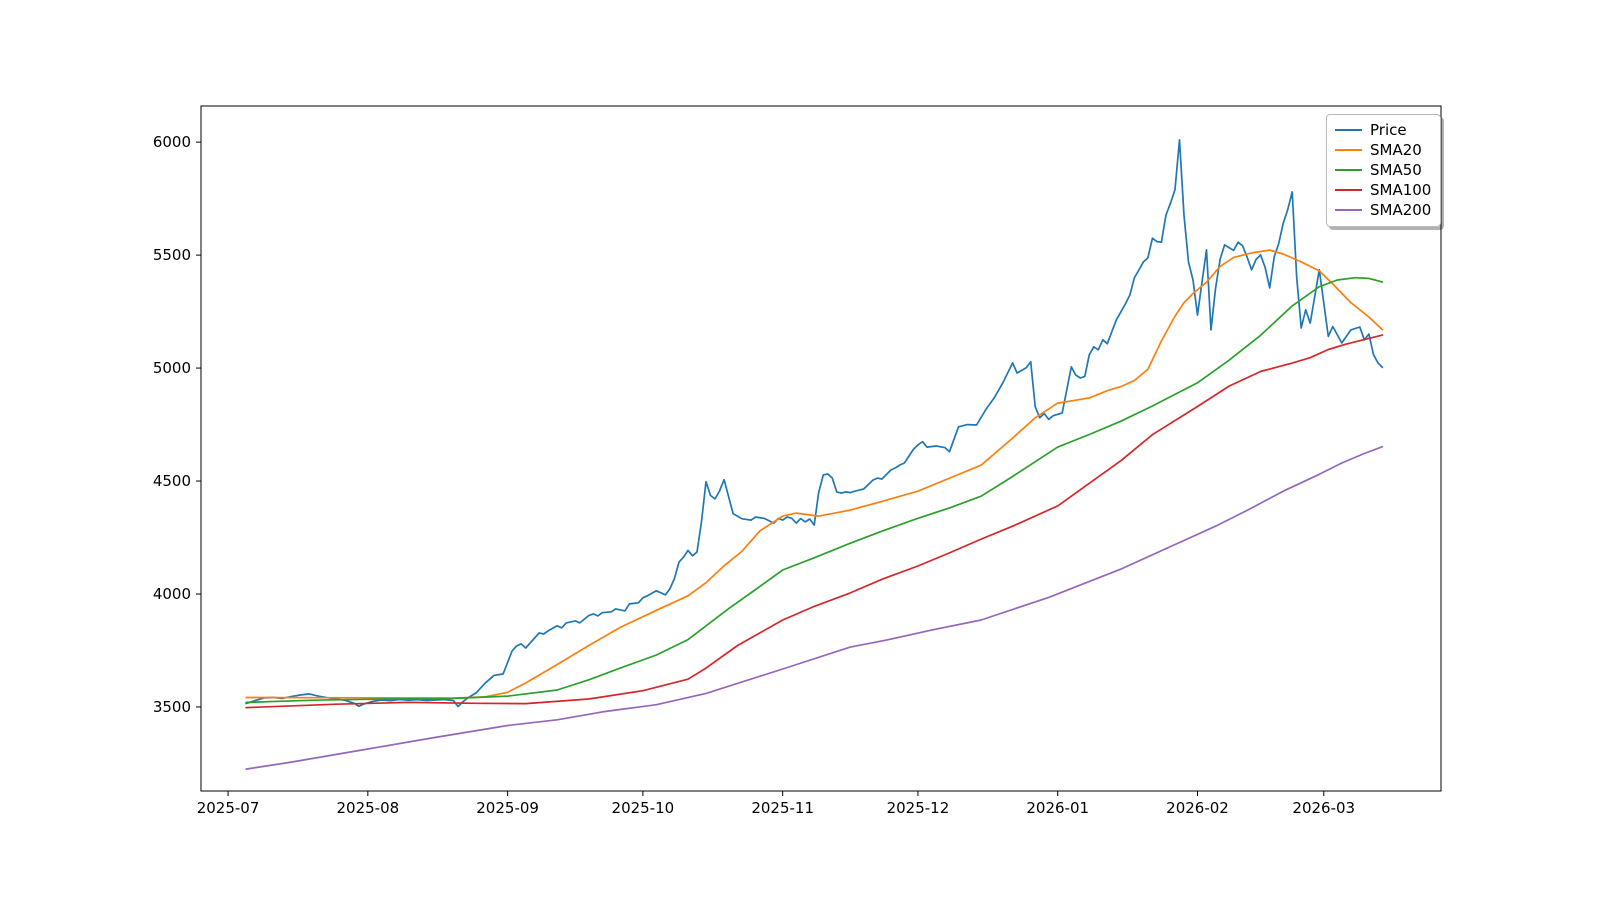 The image size is (1600, 900). What do you see at coordinates (918, 808) in the screenshot?
I see `x-tick-label: 2025-12` at bounding box center [918, 808].